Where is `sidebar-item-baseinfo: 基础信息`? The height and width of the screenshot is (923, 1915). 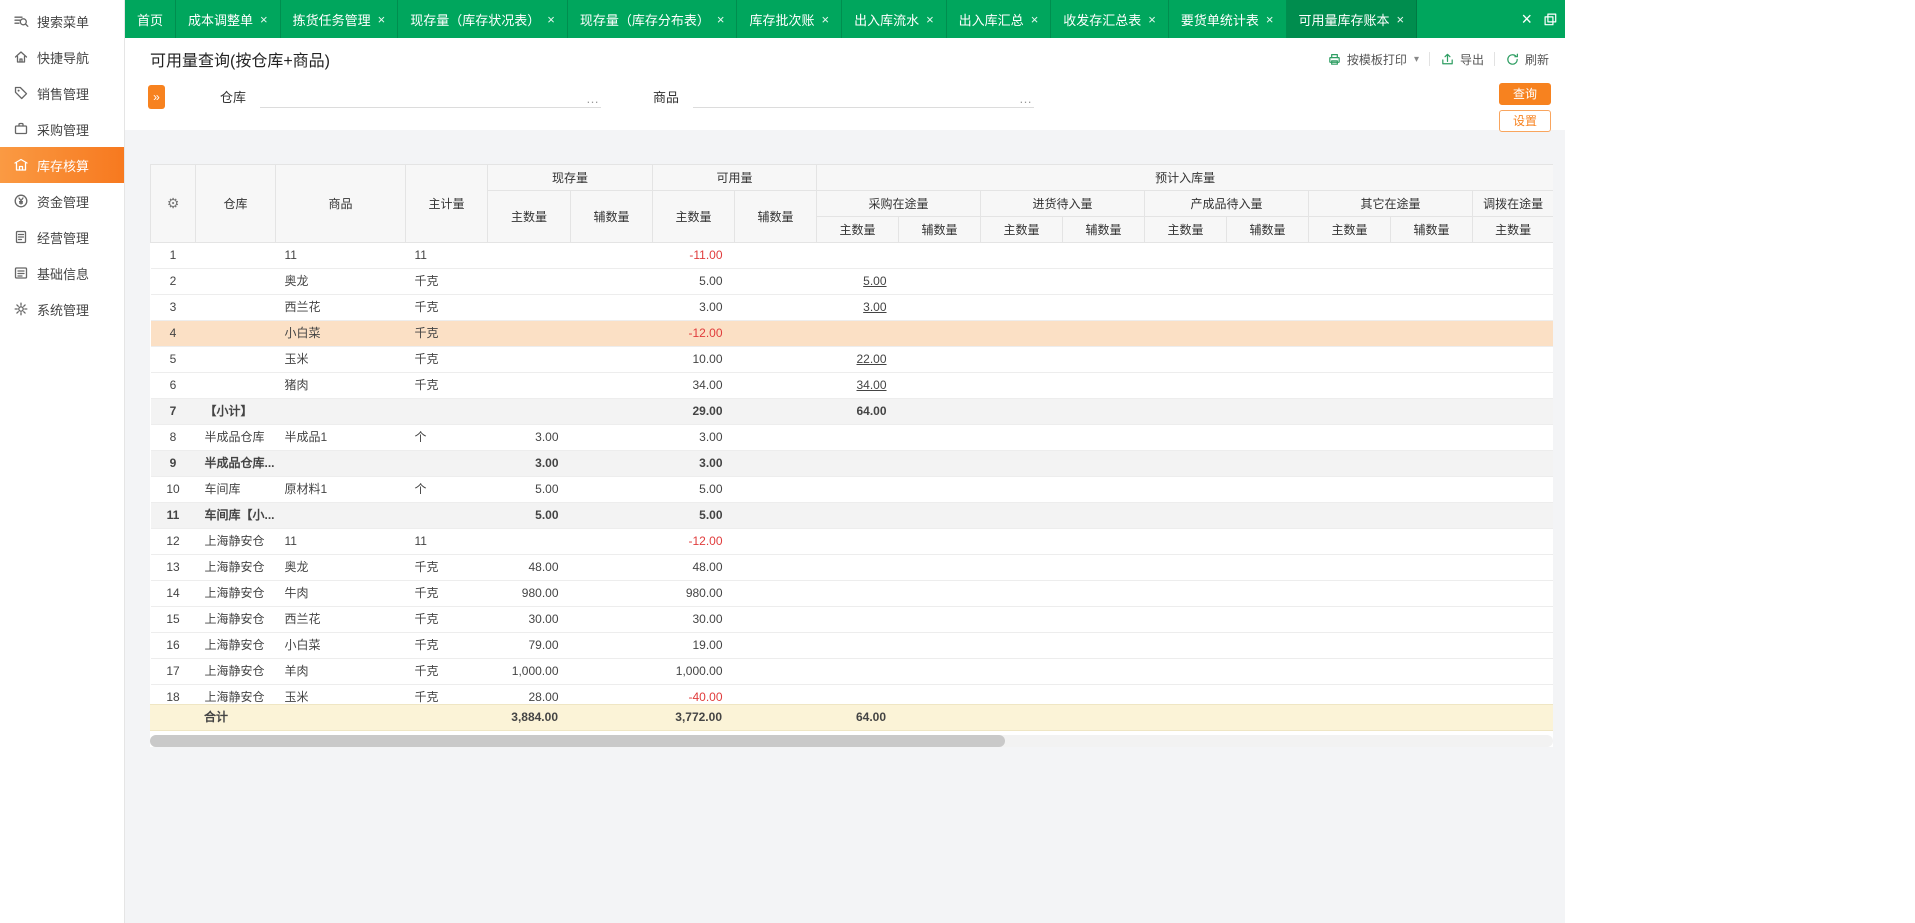
sidebar-item-baseinfo: 基础信息 is located at coordinates (62, 273).